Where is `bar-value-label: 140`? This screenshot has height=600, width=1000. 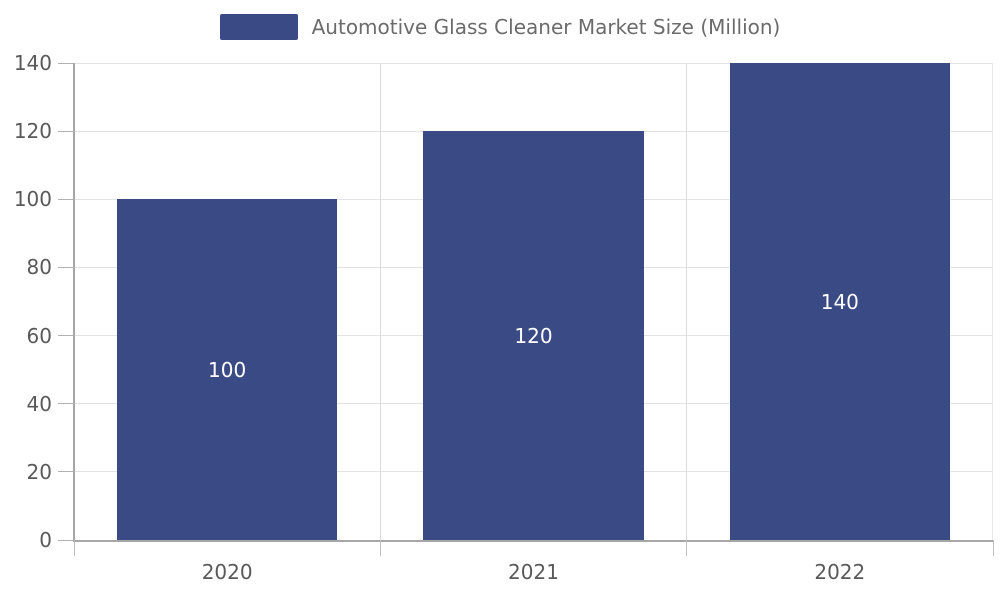
bar-value-label: 140 is located at coordinates (839, 301).